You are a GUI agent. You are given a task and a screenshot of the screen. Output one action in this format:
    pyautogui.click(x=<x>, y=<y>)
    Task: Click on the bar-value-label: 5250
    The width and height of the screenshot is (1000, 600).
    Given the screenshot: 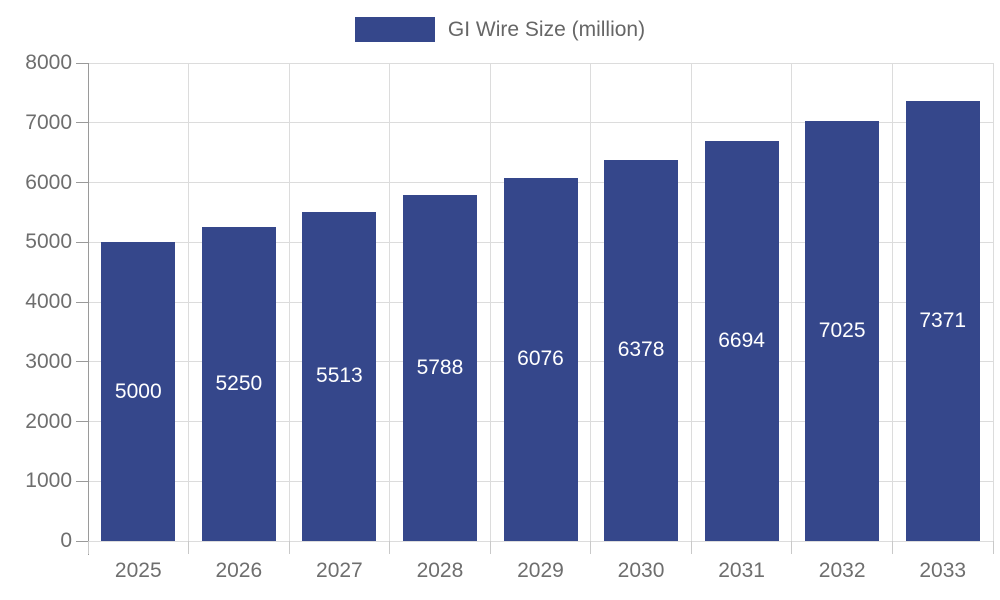 What is the action you would take?
    pyautogui.click(x=239, y=384)
    